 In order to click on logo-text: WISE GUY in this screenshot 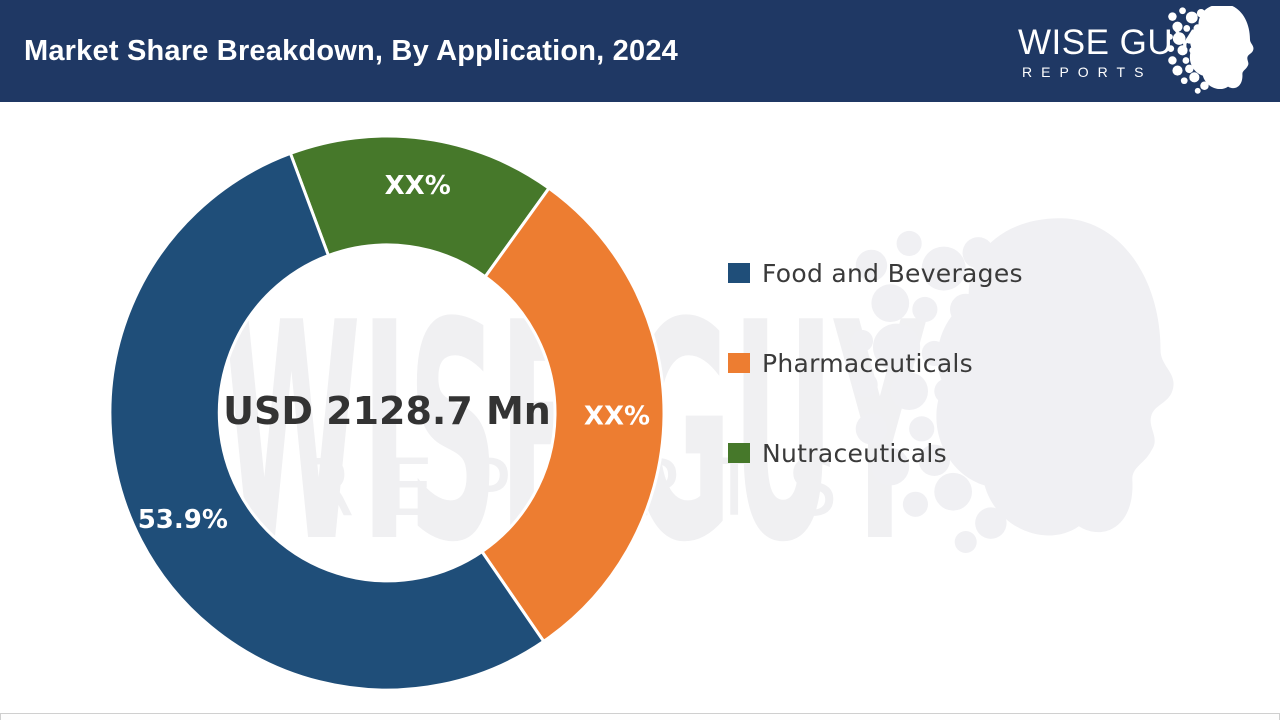, I will do `click(1107, 42)`.